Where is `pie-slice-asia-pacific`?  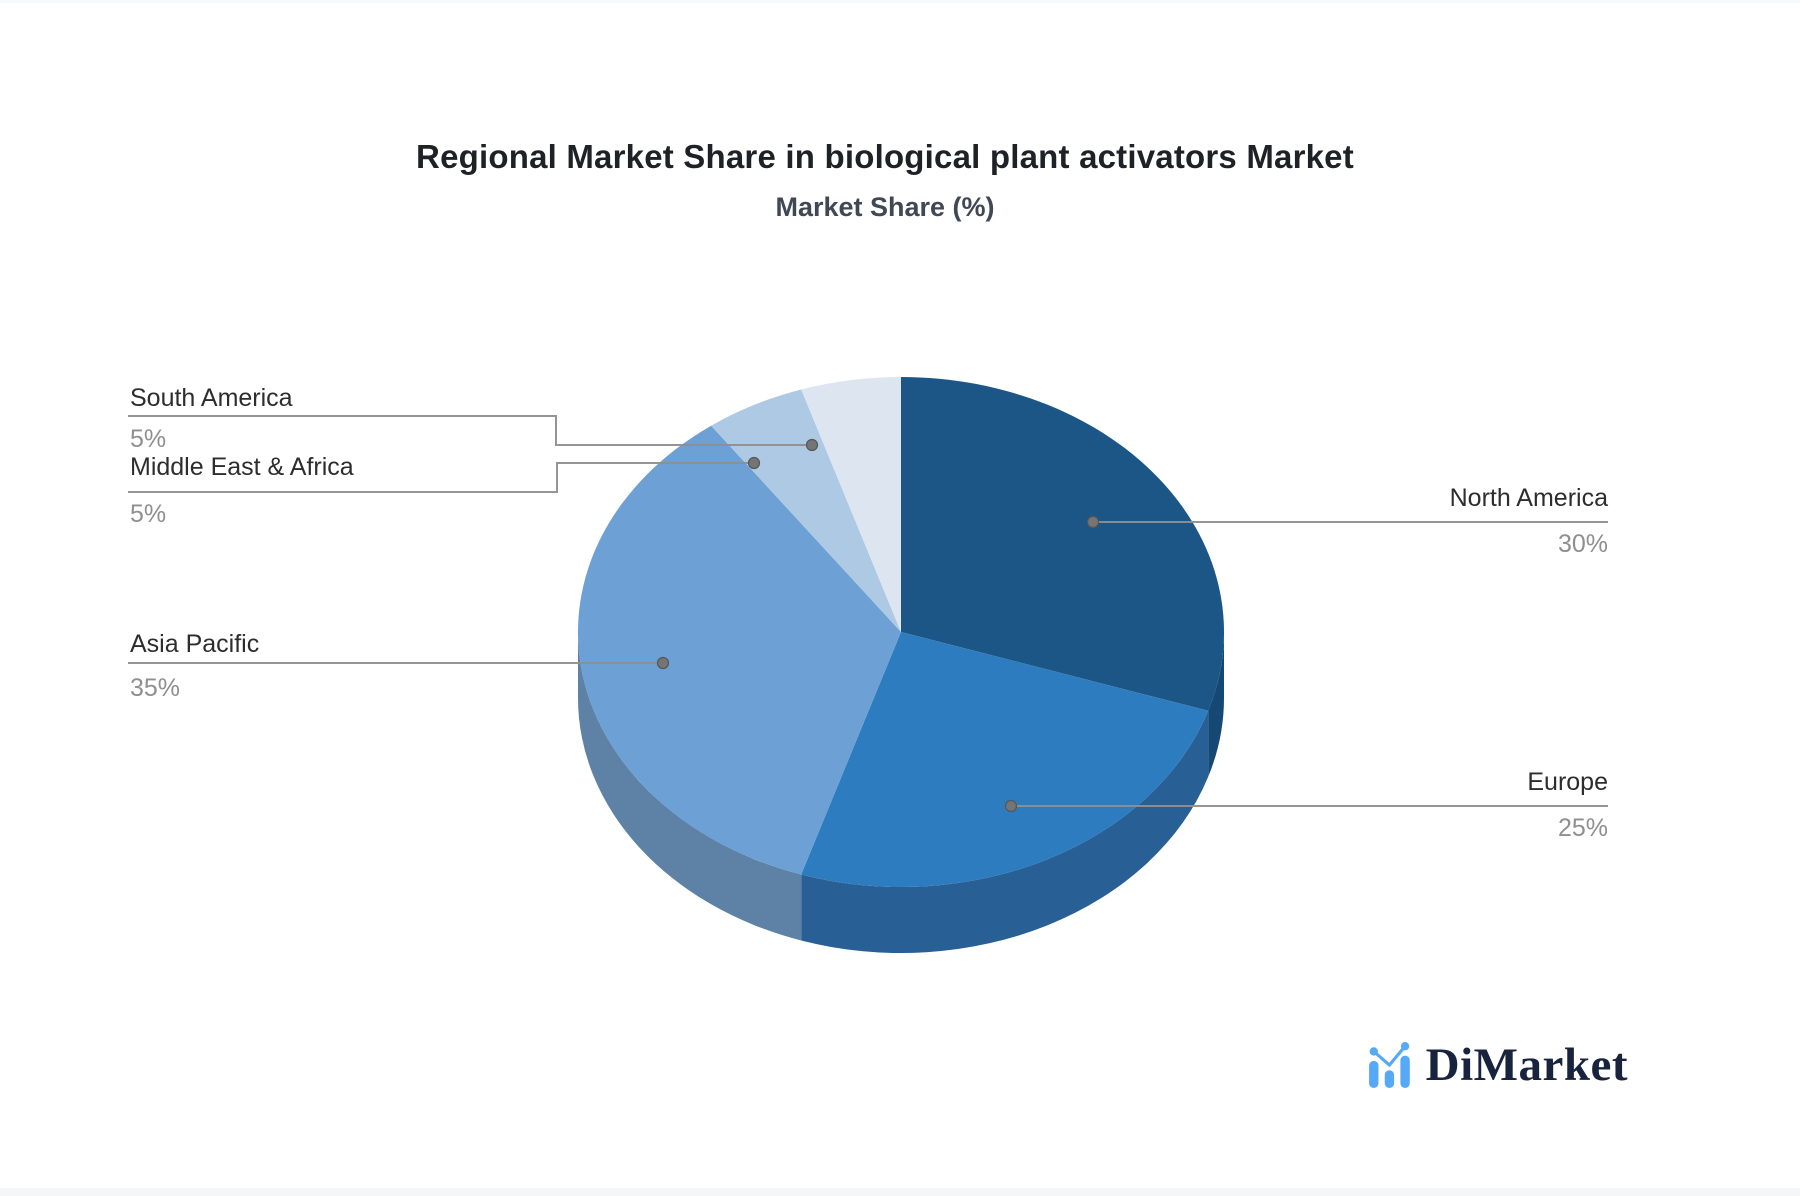 pie-slice-asia-pacific is located at coordinates (739, 650).